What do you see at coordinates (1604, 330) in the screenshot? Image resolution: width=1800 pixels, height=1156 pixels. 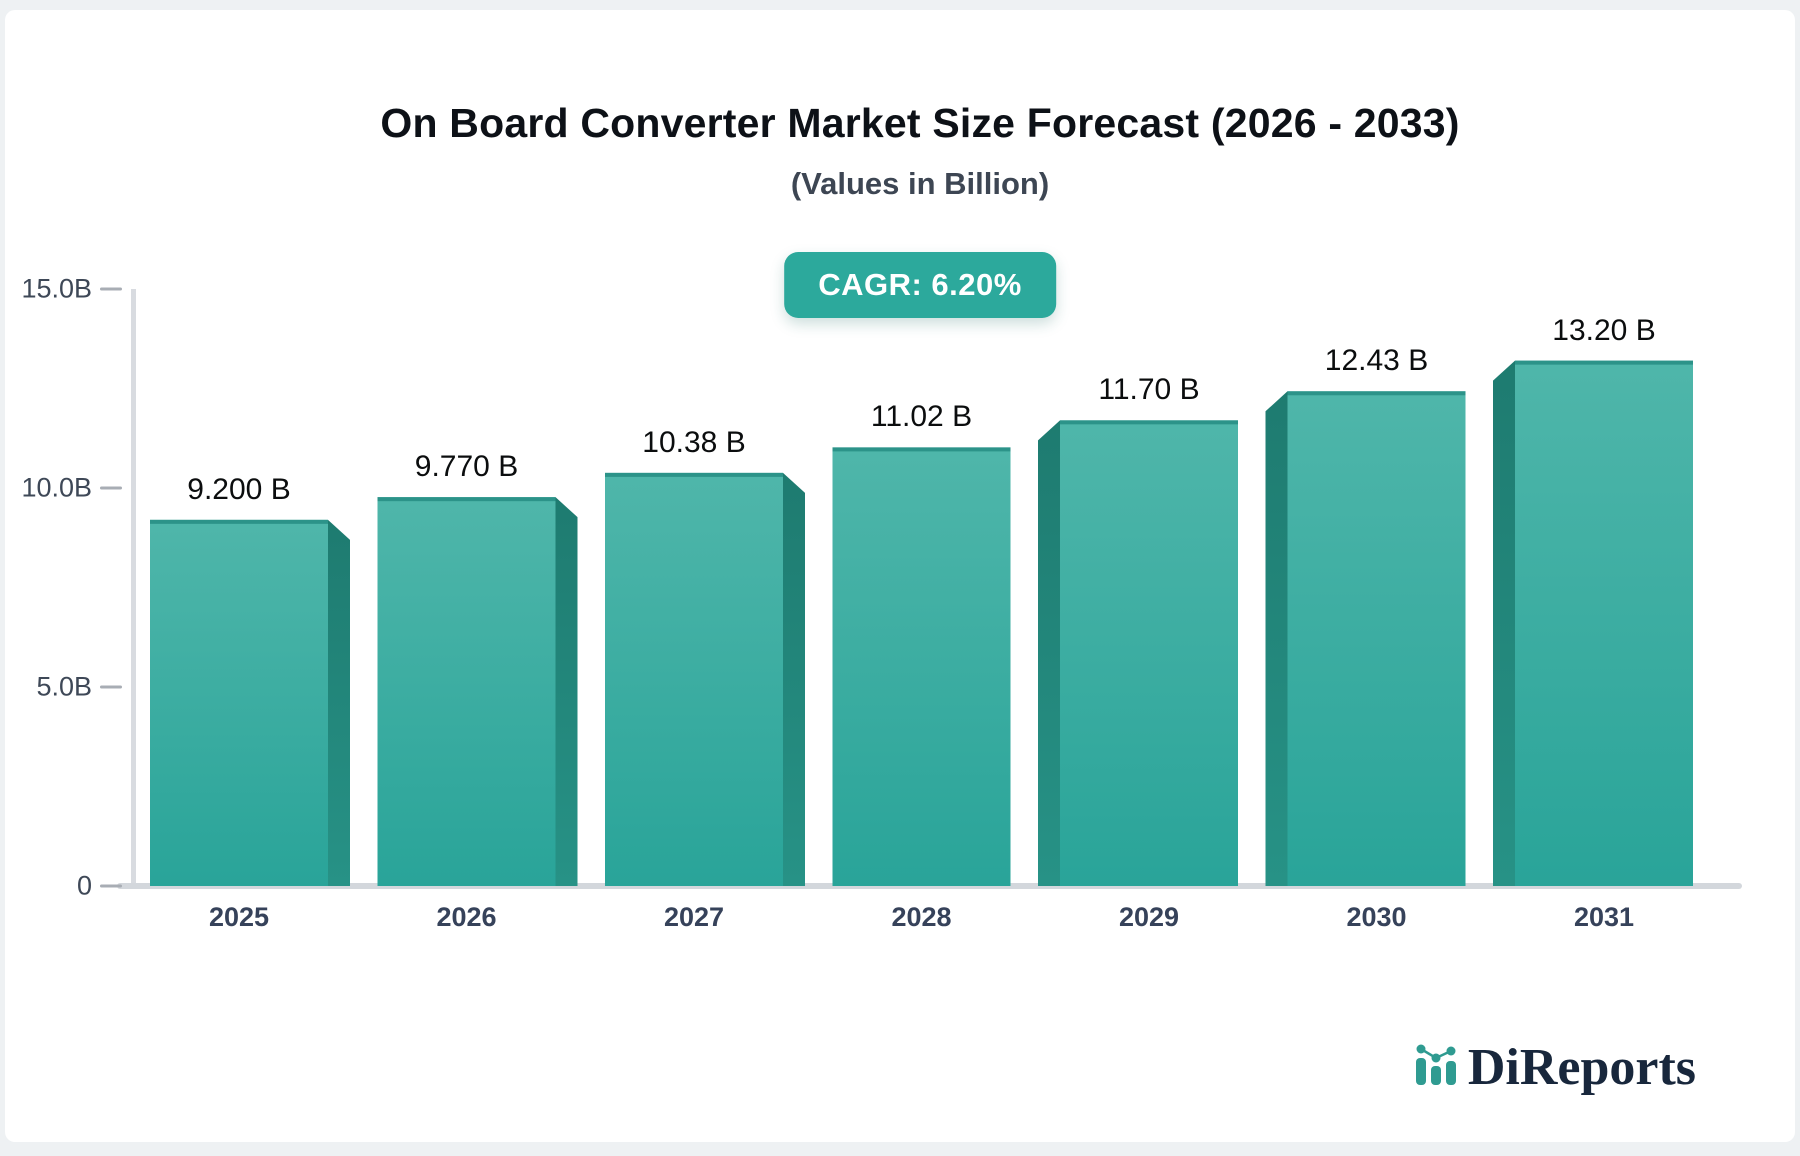 I see `bar-value-label-2031: 13.20 B` at bounding box center [1604, 330].